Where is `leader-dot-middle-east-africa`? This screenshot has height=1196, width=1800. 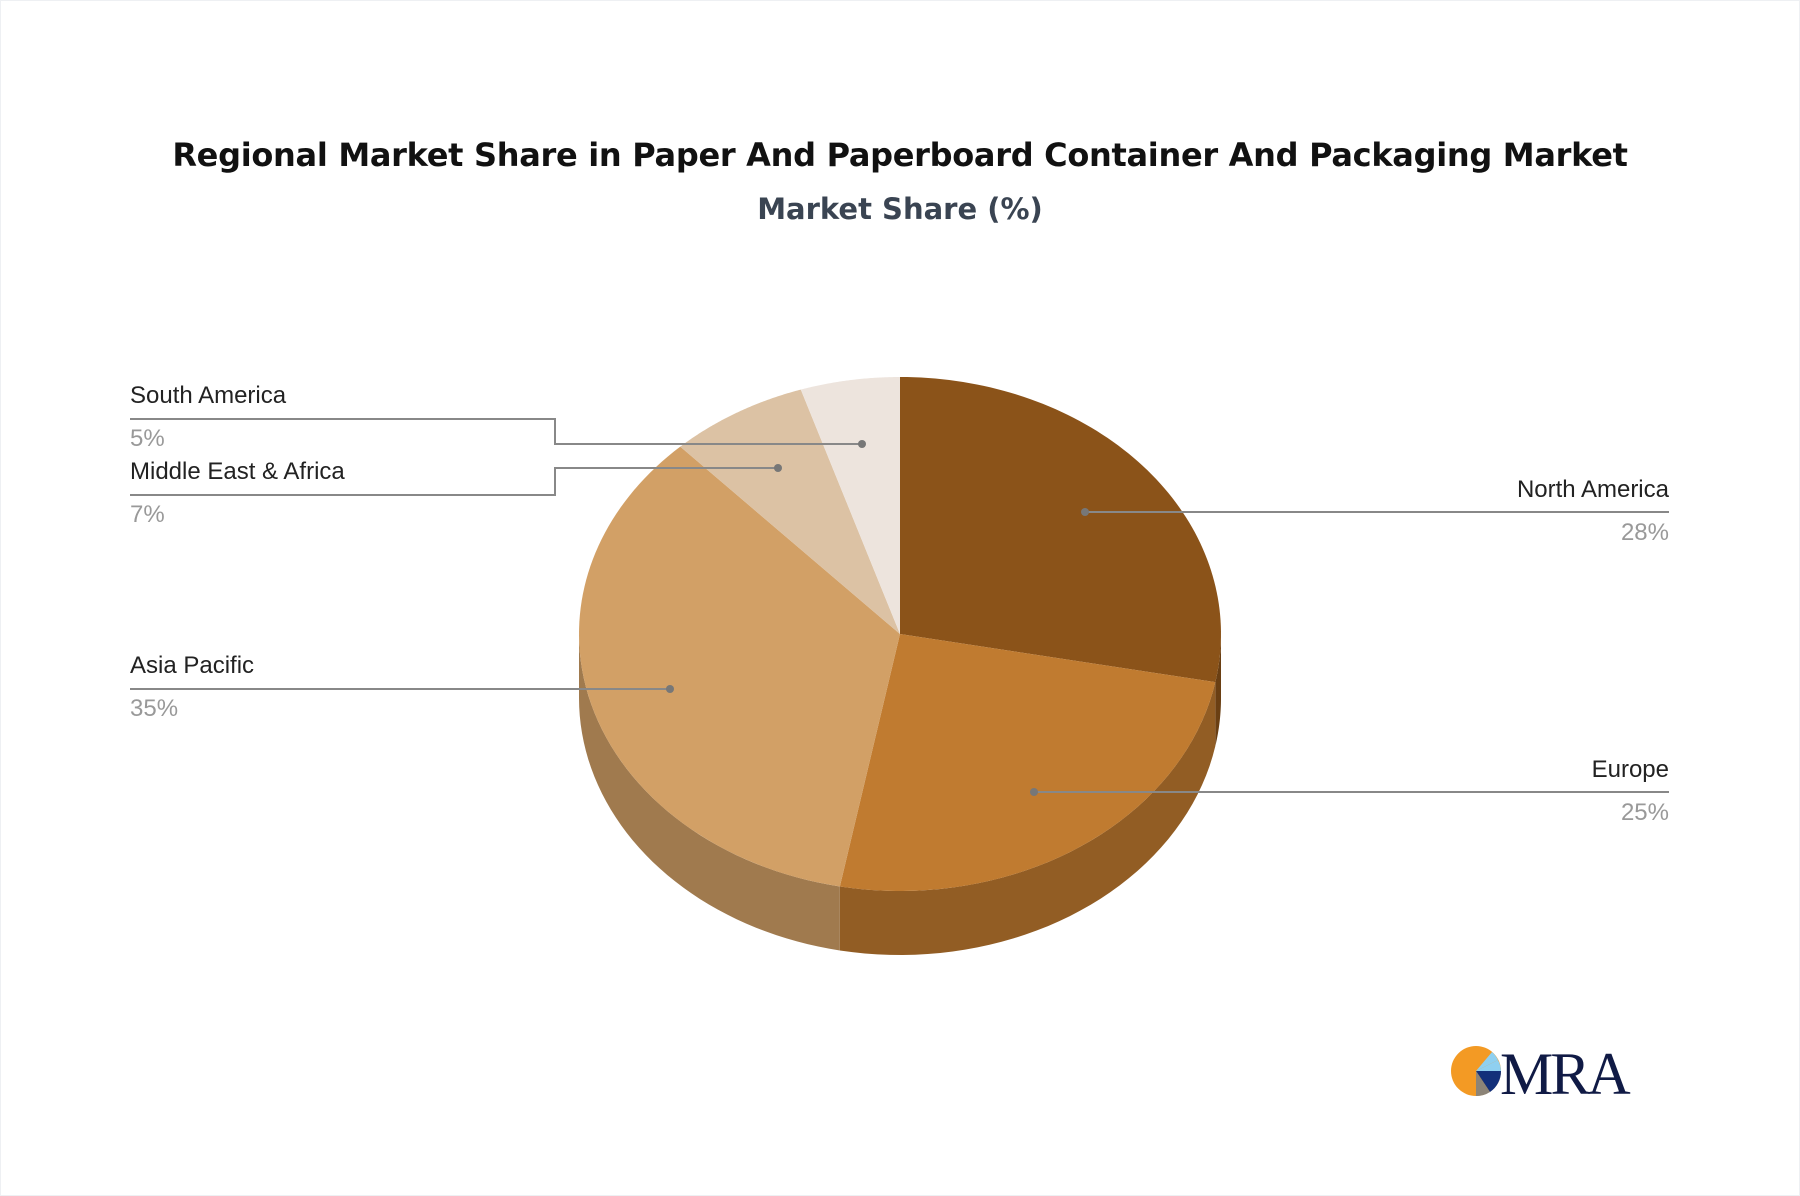 leader-dot-middle-east-africa is located at coordinates (778, 468).